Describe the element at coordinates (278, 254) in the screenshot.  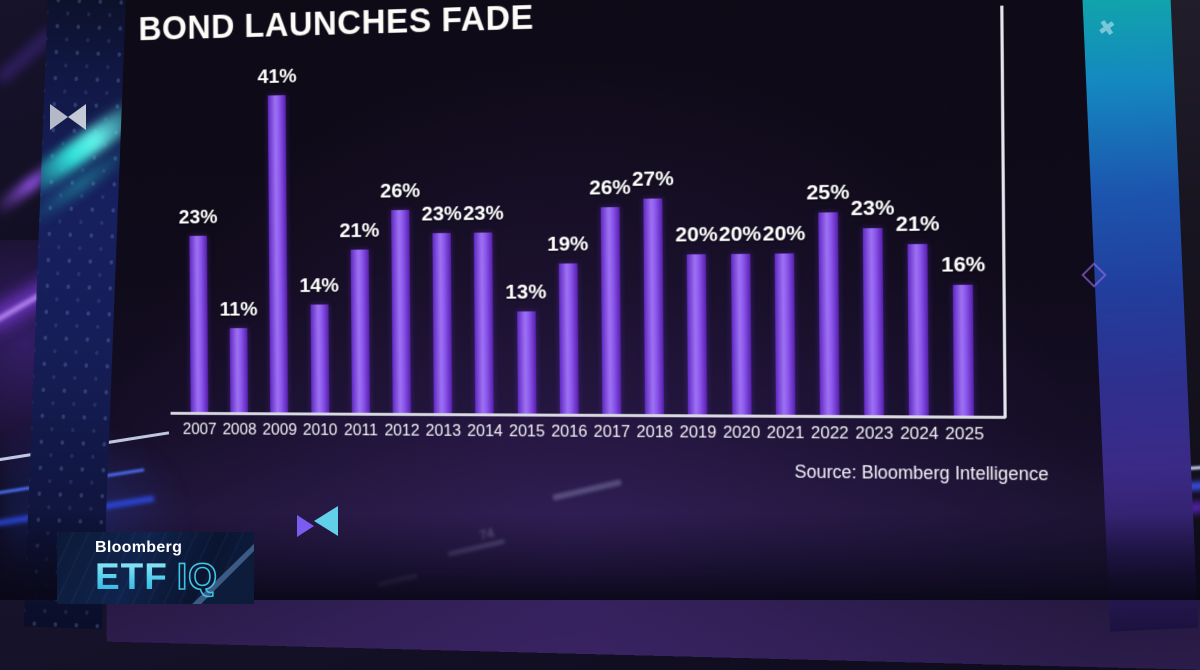
I see `bar-2009` at that location.